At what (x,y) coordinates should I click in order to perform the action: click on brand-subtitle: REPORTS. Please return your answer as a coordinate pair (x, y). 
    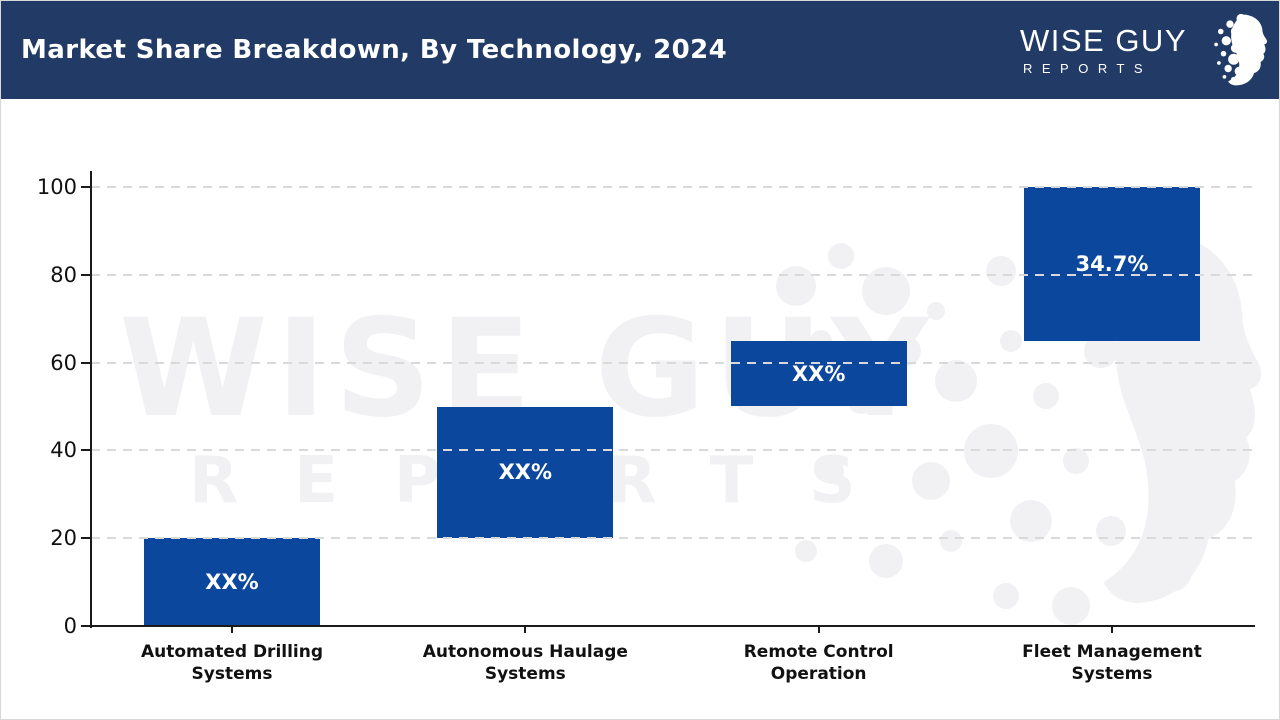
    Looking at the image, I should click on (1087, 68).